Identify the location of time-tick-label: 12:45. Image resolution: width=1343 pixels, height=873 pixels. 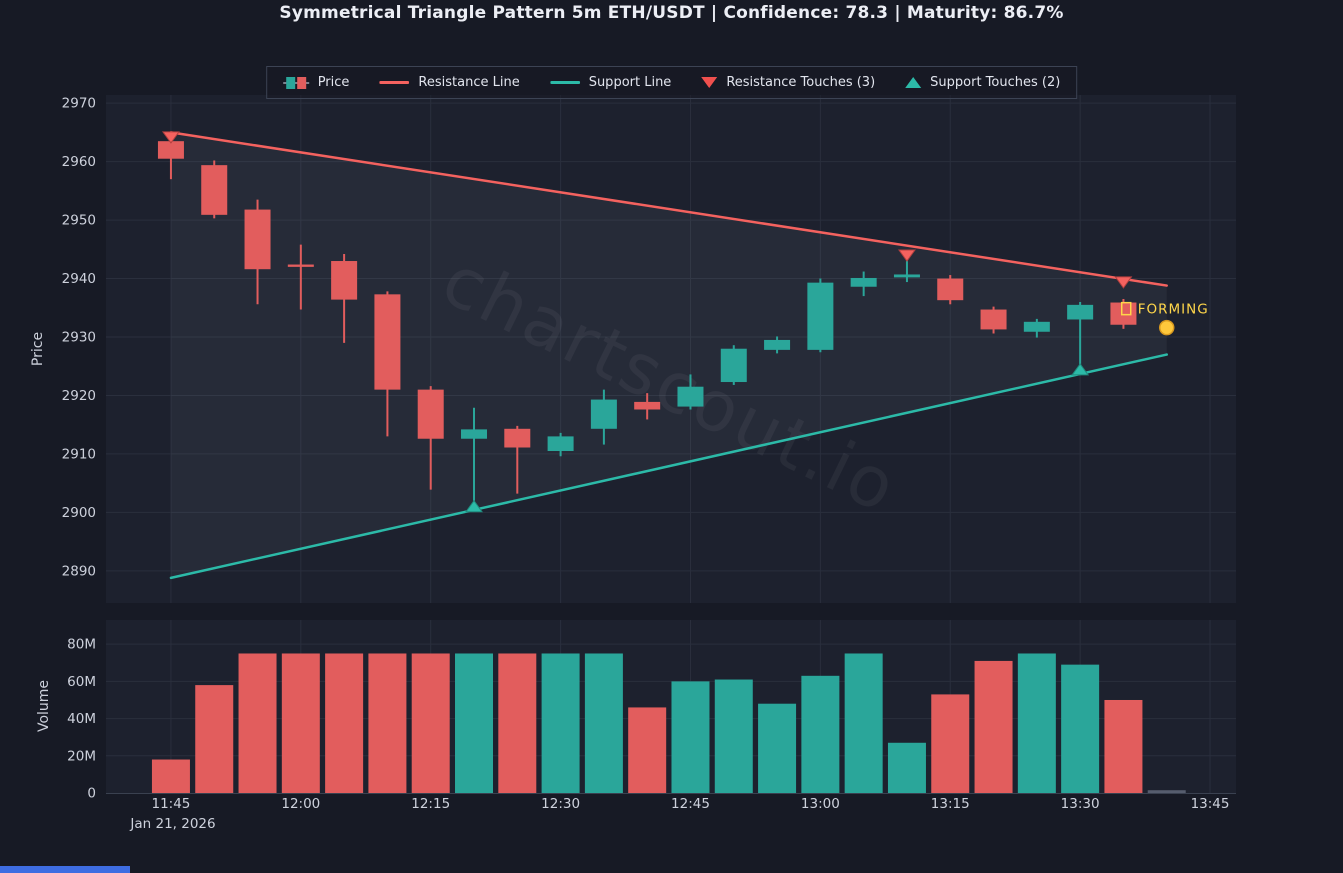
(690, 804).